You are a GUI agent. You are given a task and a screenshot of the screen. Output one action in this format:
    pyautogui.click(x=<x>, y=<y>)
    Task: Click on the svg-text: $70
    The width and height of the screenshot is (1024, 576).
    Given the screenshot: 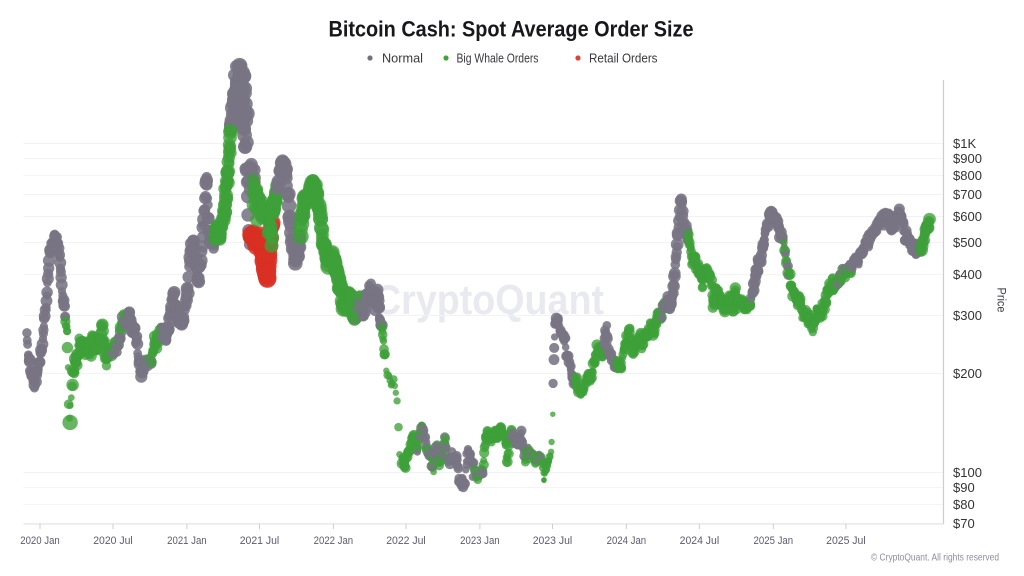 What is the action you would take?
    pyautogui.click(x=964, y=523)
    